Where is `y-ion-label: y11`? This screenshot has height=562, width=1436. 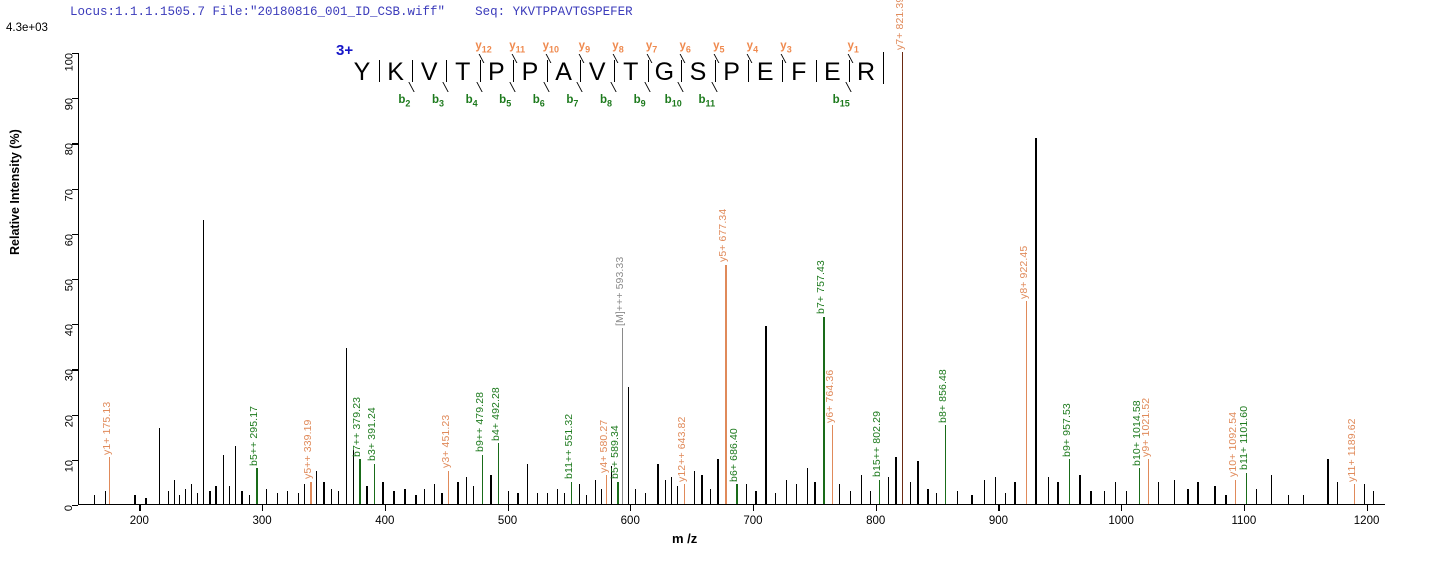 y-ion-label: y11 is located at coordinates (517, 47).